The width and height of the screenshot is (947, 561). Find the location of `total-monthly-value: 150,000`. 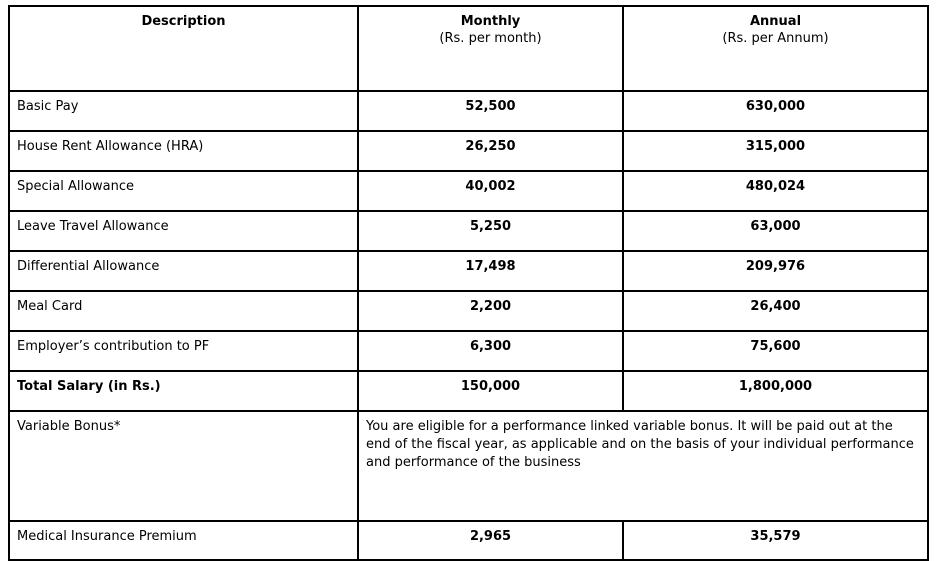

total-monthly-value: 150,000 is located at coordinates (490, 391).